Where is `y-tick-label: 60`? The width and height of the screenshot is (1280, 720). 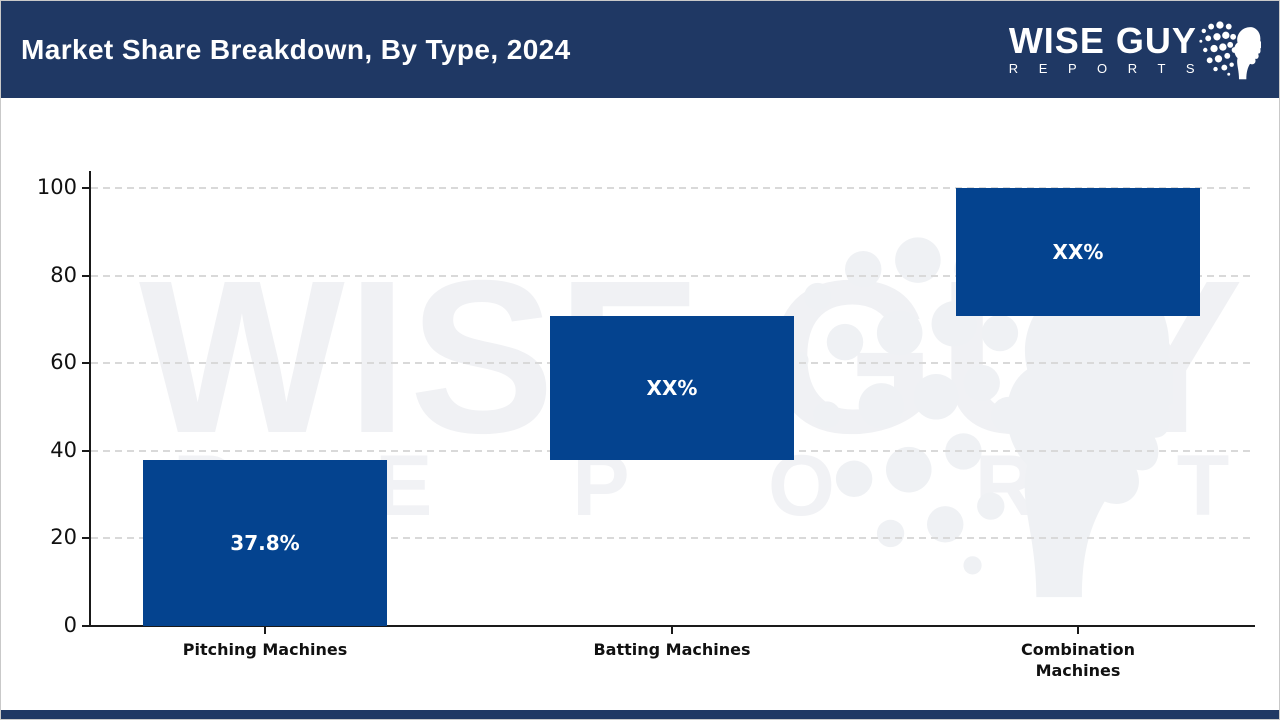 y-tick-label: 60 is located at coordinates (63, 362).